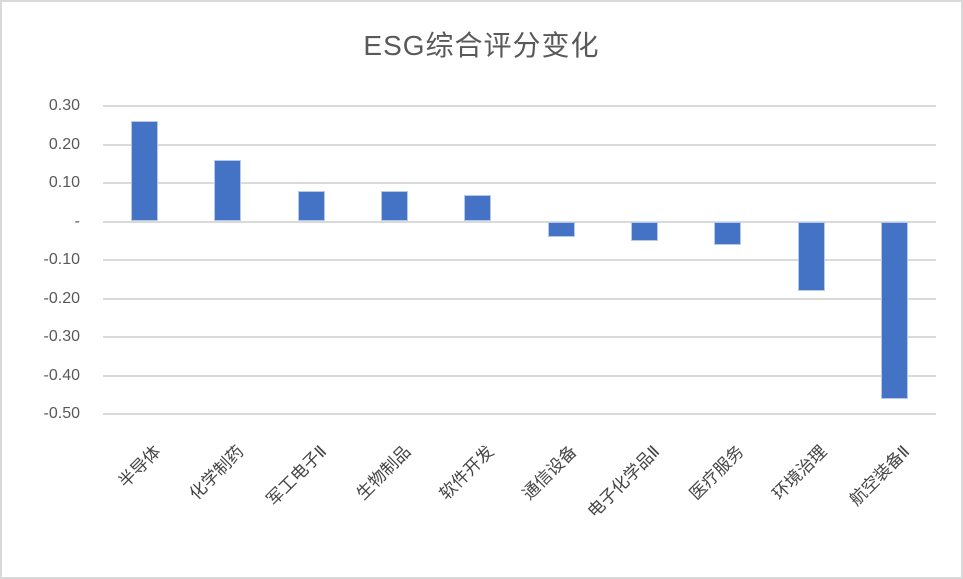  What do you see at coordinates (64, 144) in the screenshot?
I see `y-axis-tick-label: 0.20` at bounding box center [64, 144].